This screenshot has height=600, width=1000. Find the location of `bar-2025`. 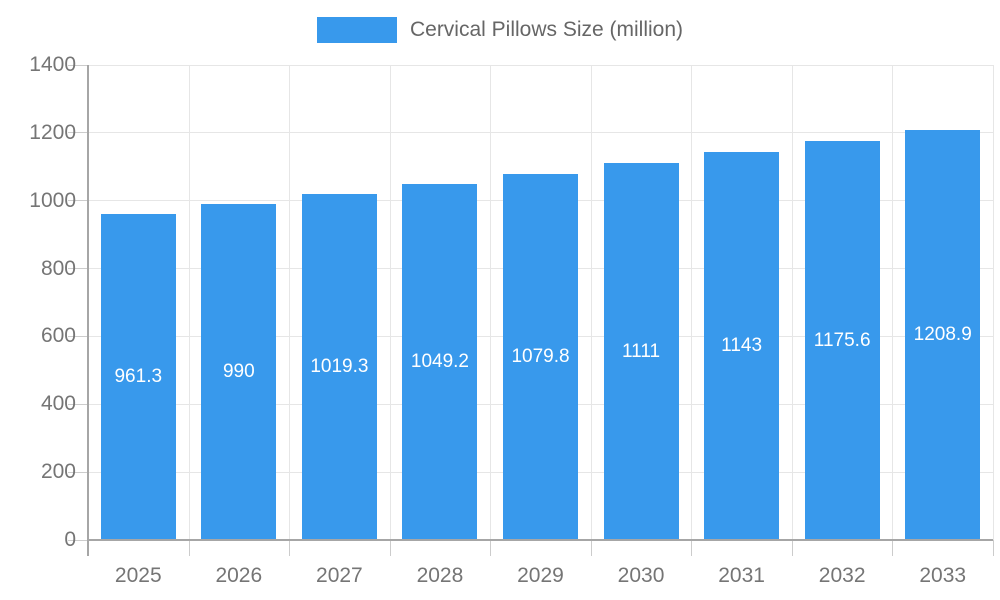

bar-2025 is located at coordinates (138, 376).